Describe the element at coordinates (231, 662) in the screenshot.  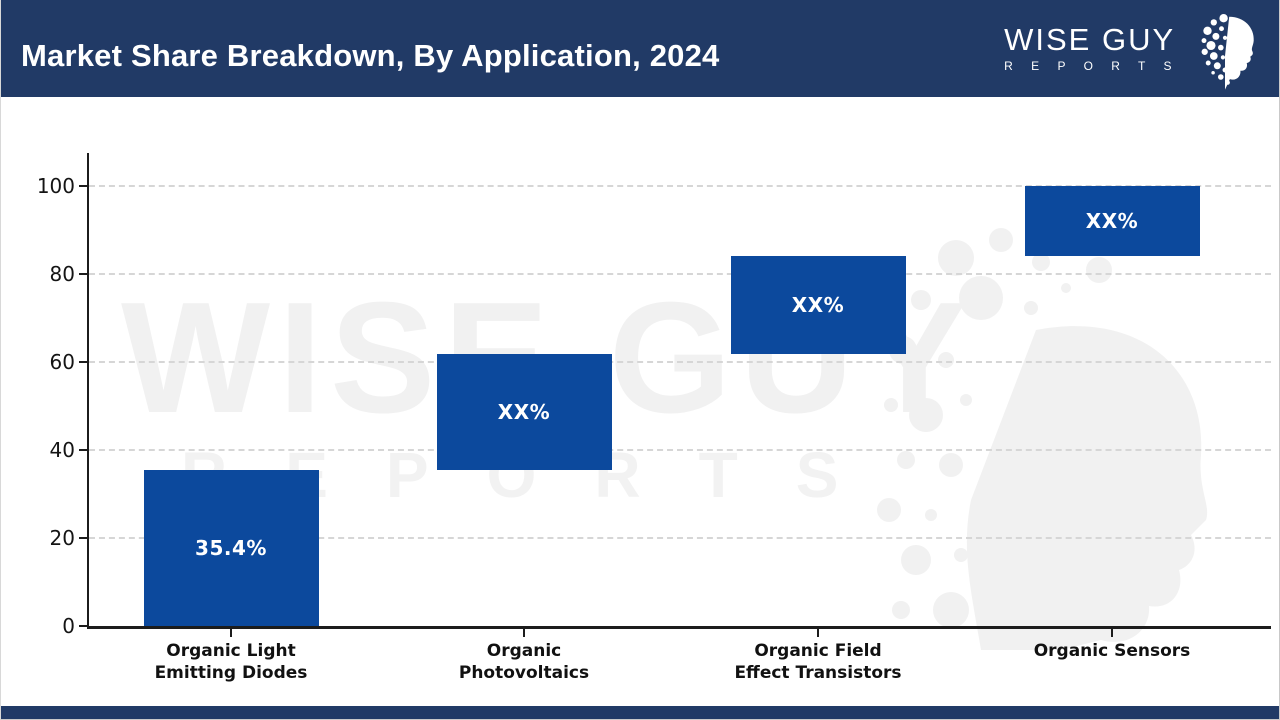
I see `category-label: Organic Light Emitting Diodes` at that location.